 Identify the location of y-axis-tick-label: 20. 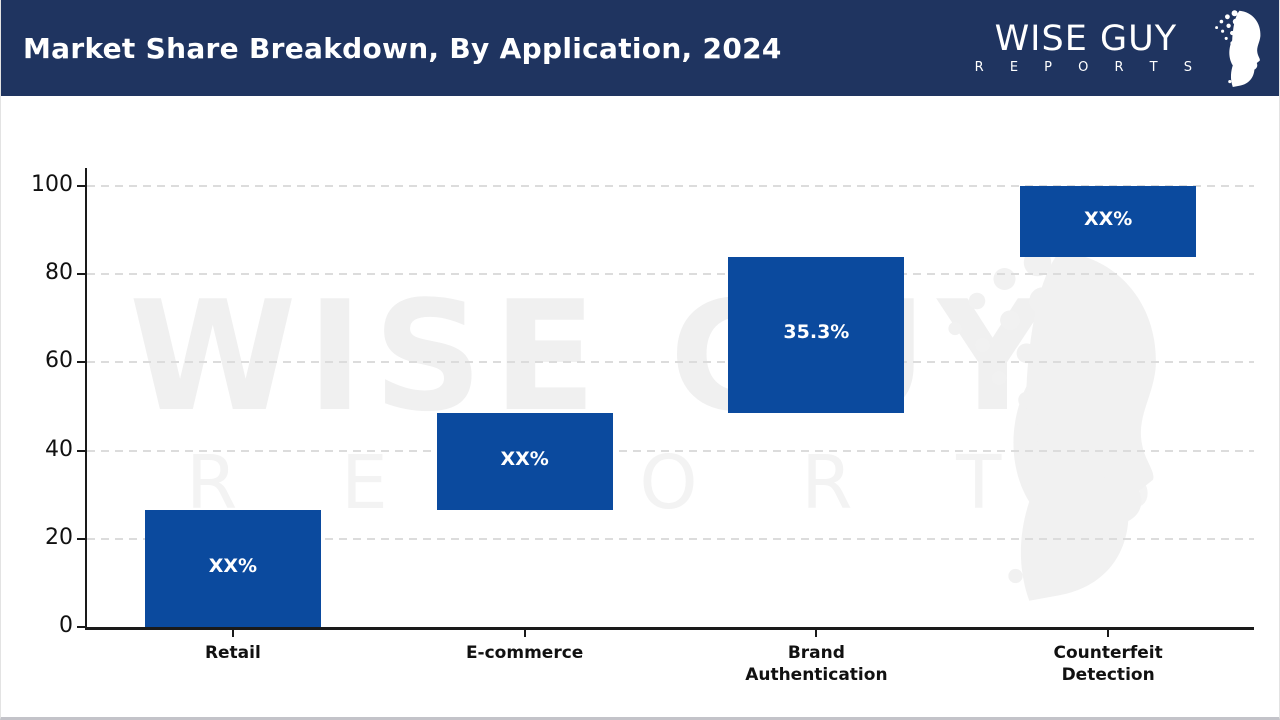
(59, 537).